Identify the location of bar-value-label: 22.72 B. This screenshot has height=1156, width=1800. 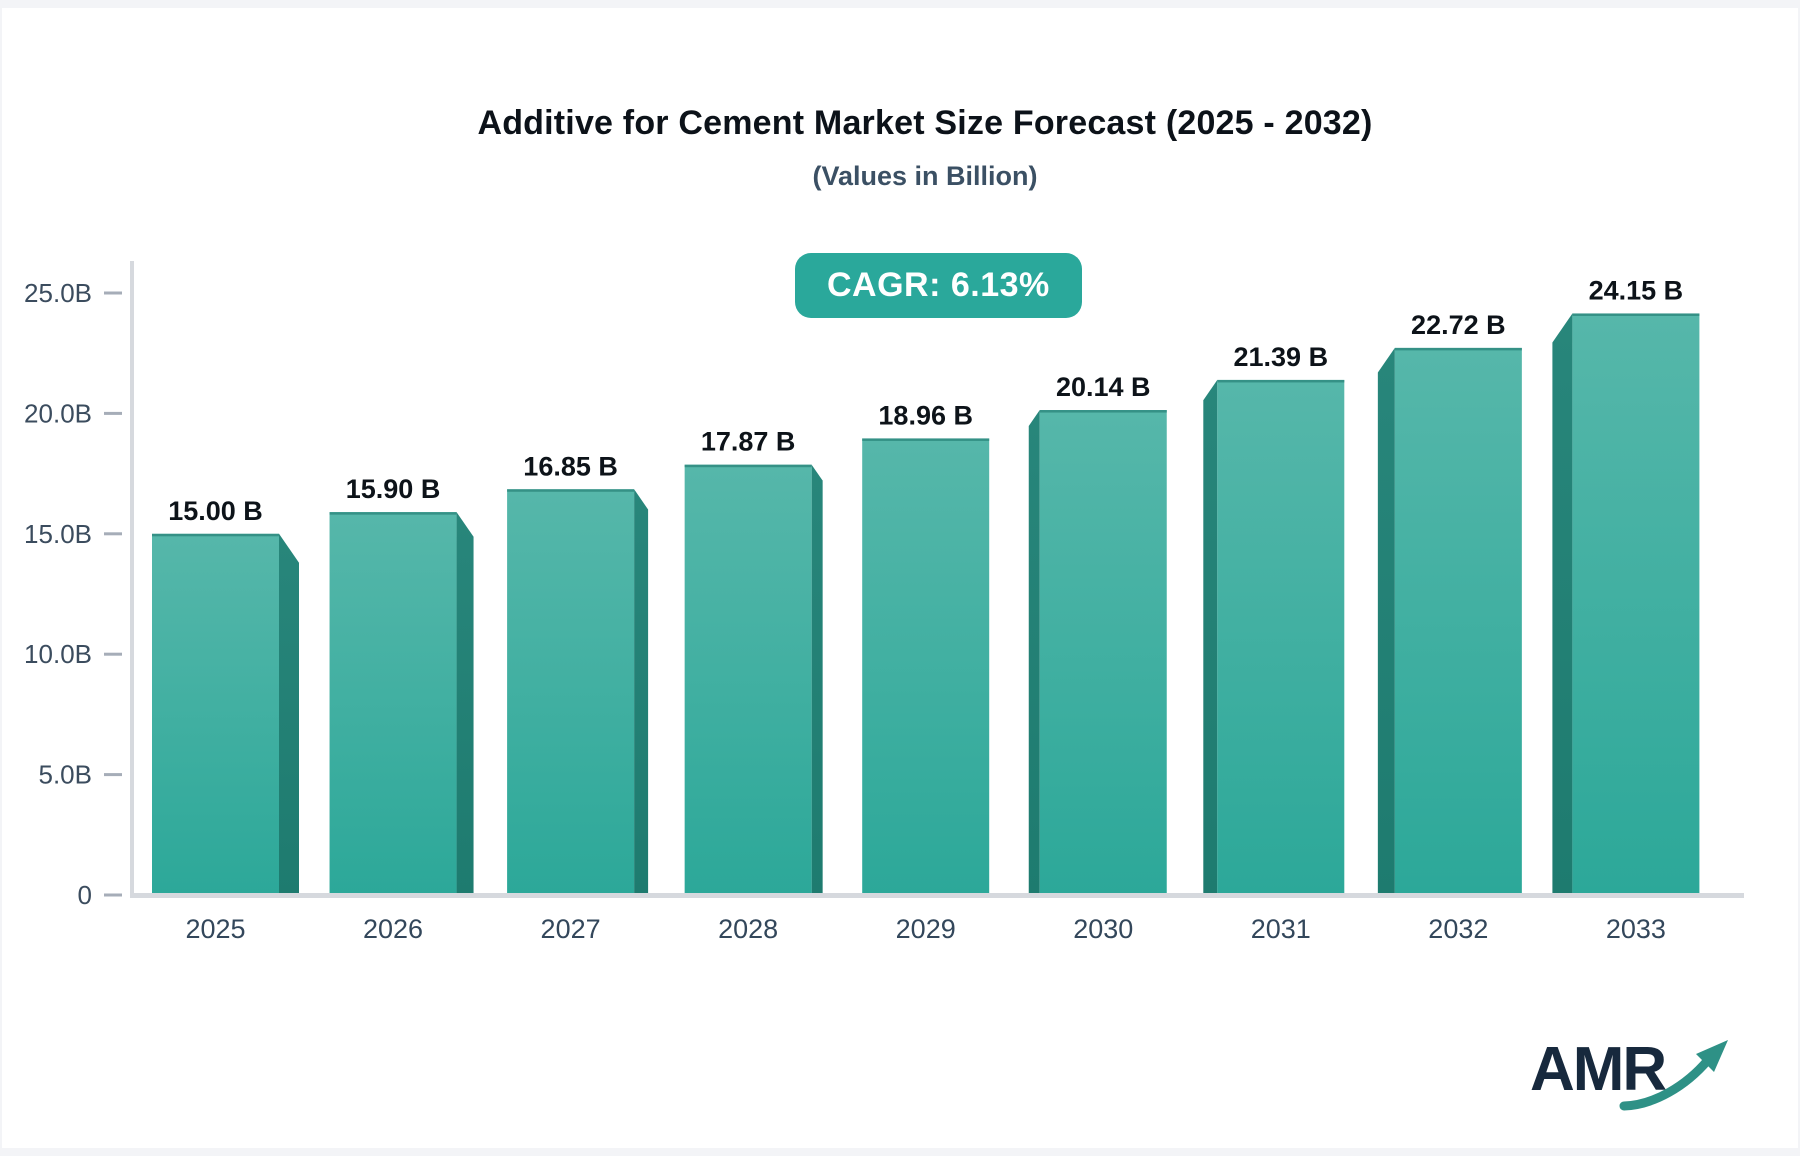
(1458, 325).